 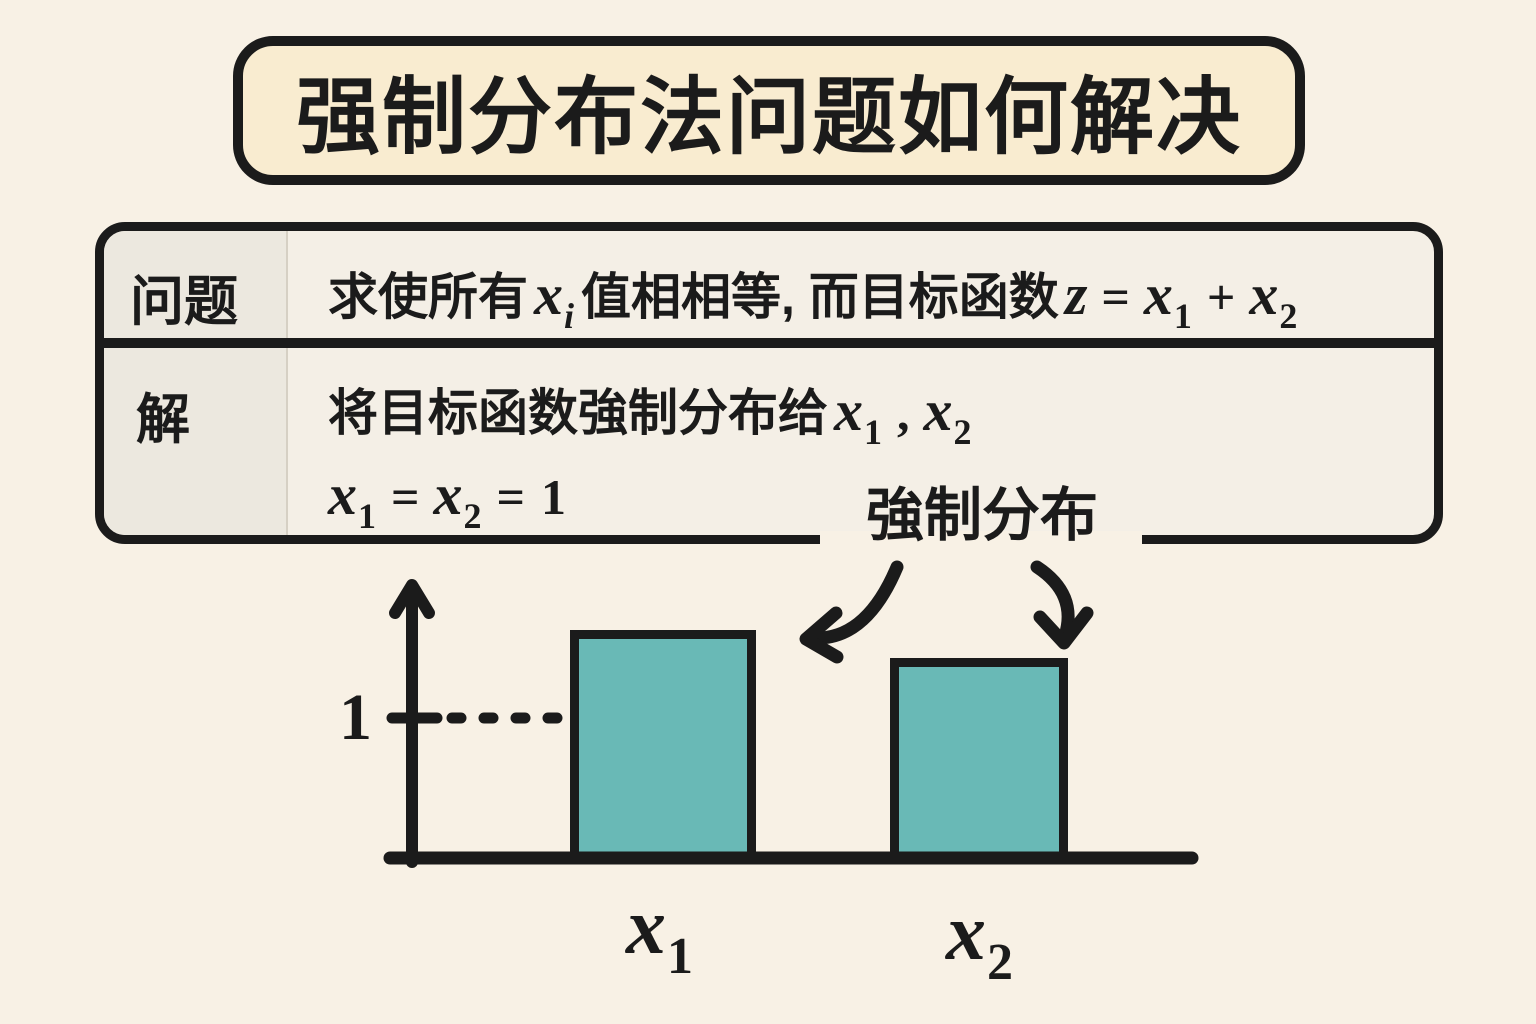 I want to click on math-x-i: xi, so click(x=554, y=299).